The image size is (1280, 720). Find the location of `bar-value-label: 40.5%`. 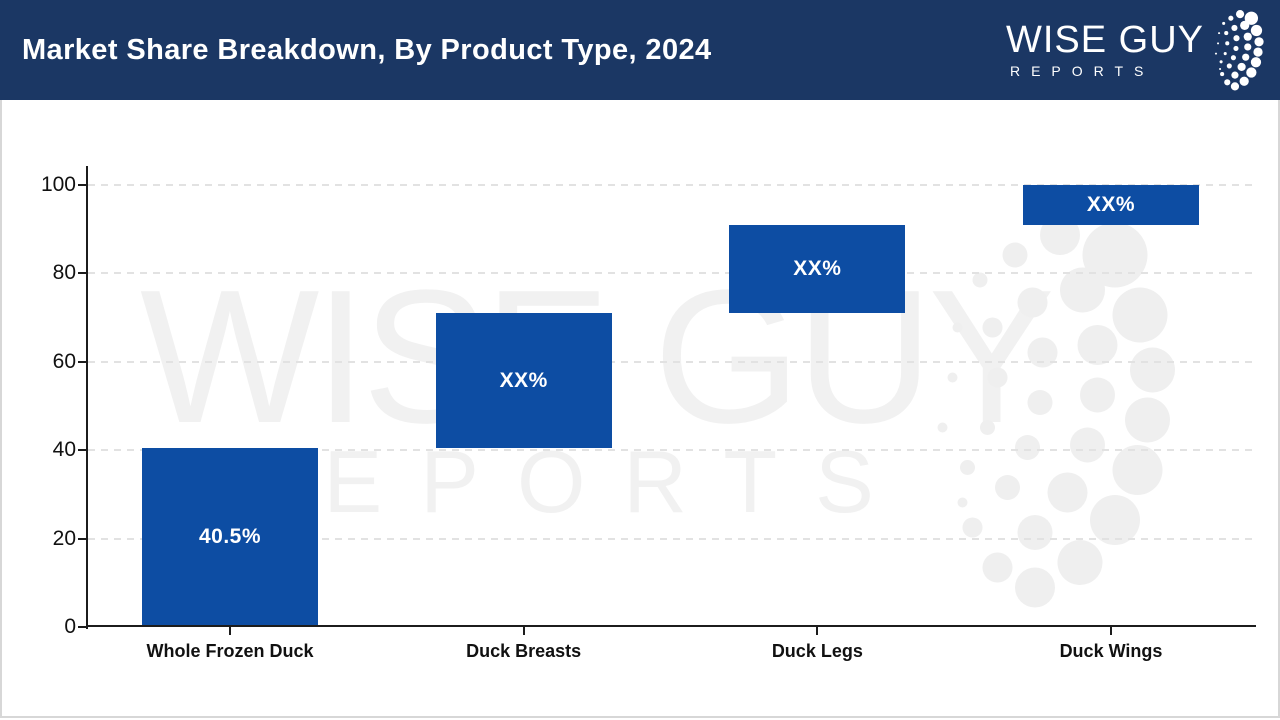

bar-value-label: 40.5% is located at coordinates (230, 537).